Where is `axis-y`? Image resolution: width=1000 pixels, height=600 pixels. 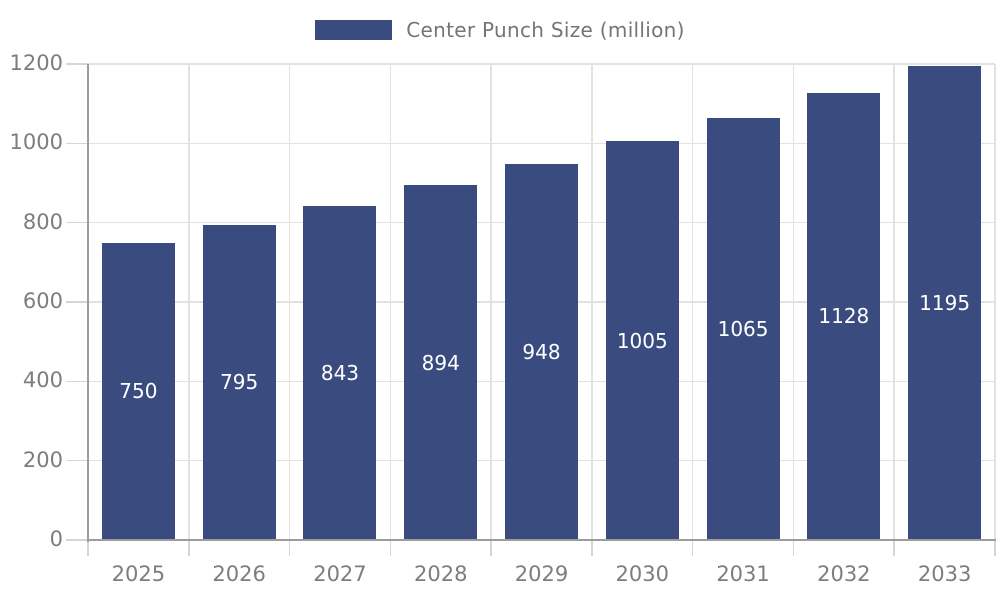
axis-y is located at coordinates (88, 303).